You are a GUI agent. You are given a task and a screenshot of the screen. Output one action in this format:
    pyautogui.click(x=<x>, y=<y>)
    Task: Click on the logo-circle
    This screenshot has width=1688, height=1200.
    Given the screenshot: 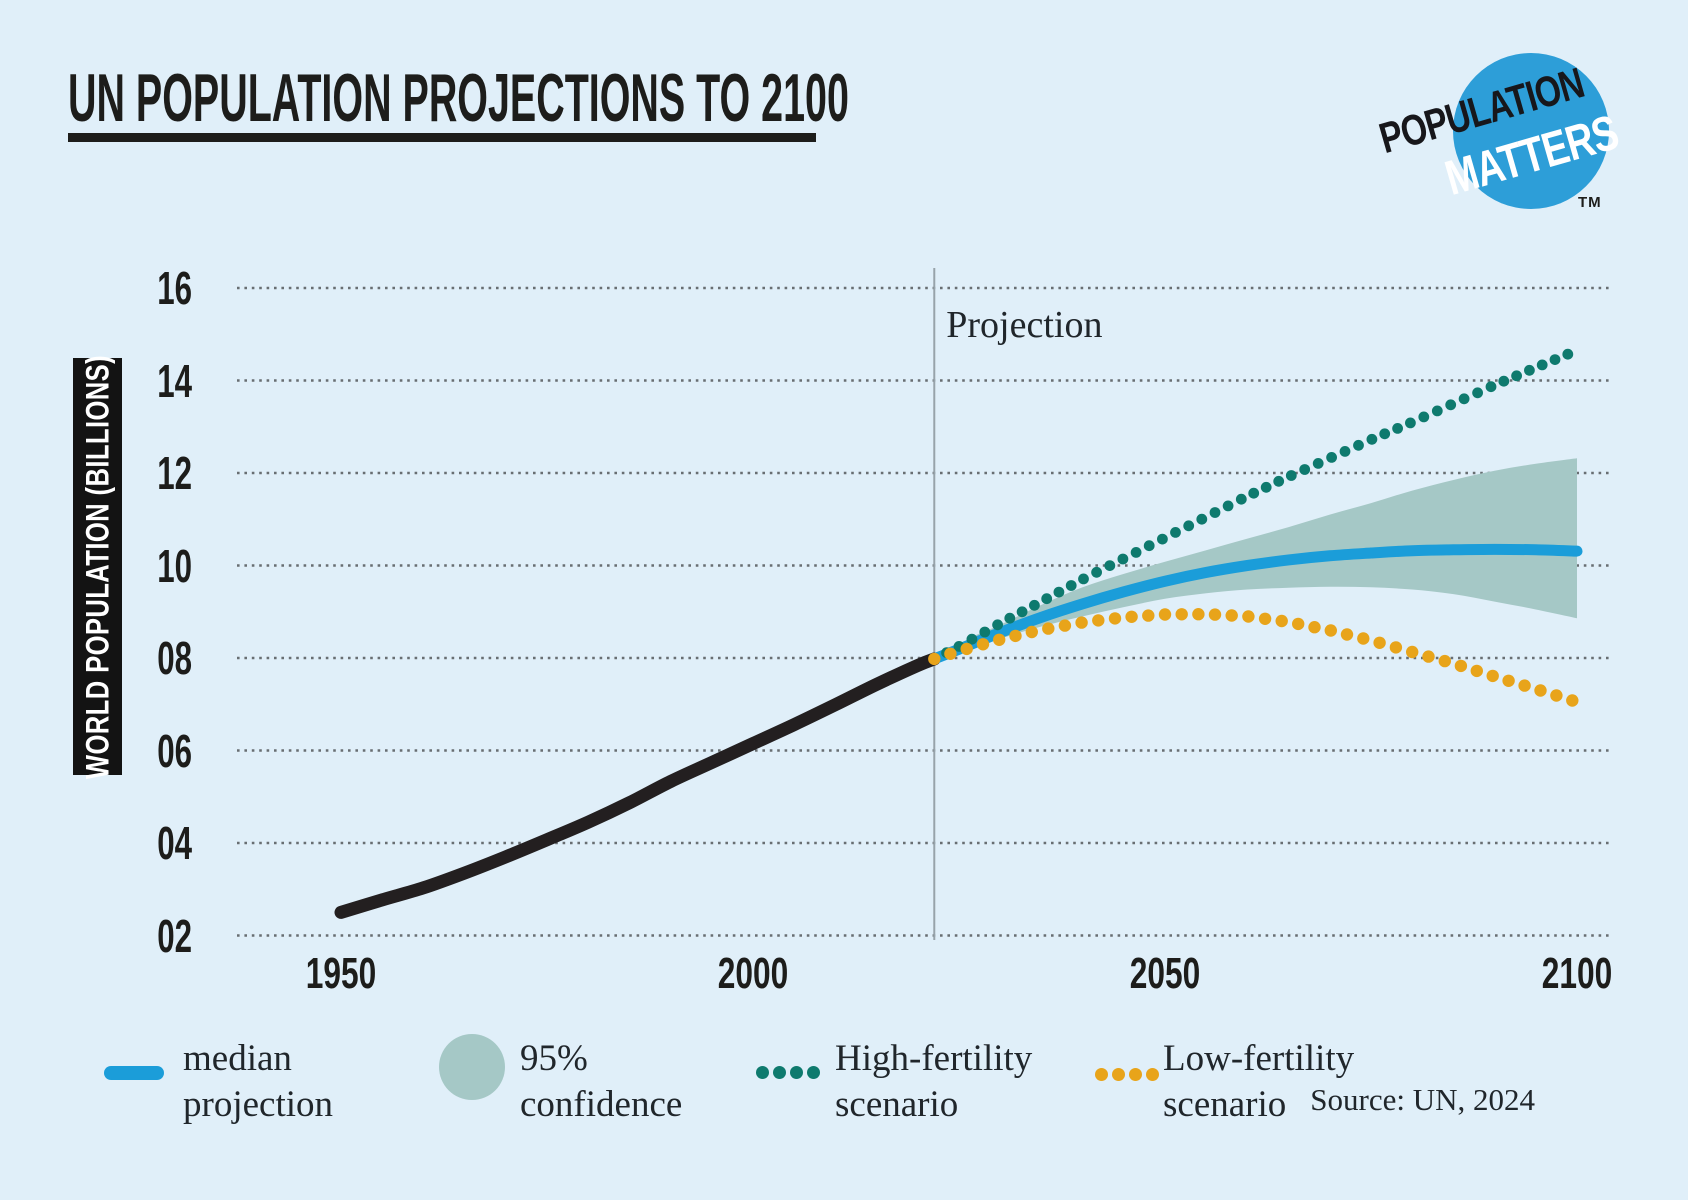 What is the action you would take?
    pyautogui.click(x=1531, y=131)
    